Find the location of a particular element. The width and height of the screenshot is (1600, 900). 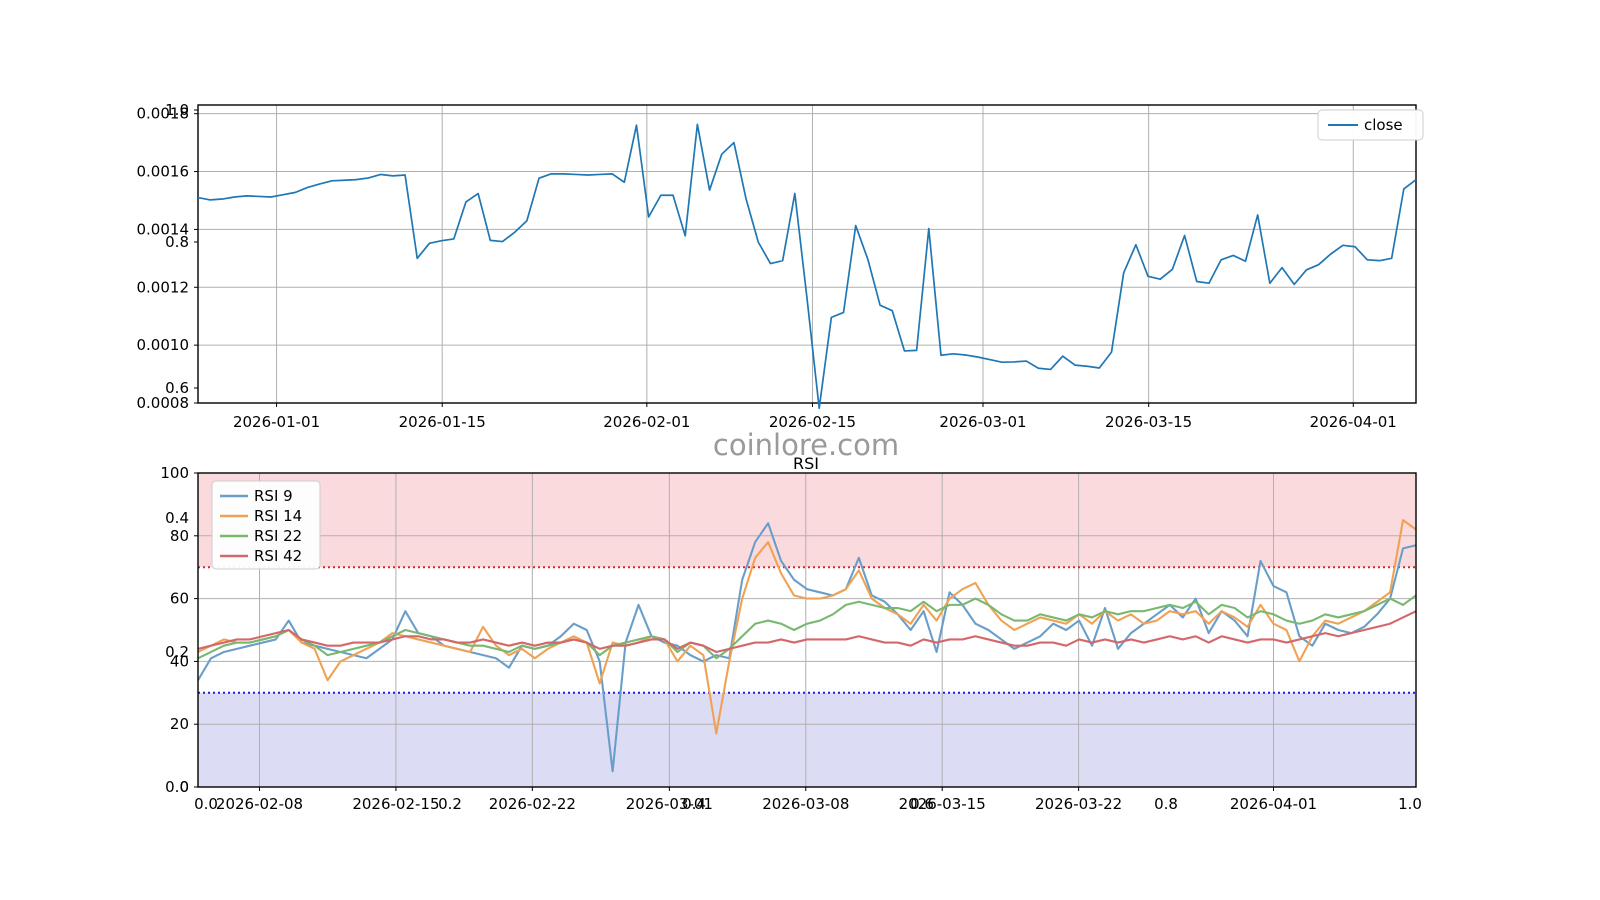

rsi-xtick-label: 2026-03-15 is located at coordinates (942, 804).